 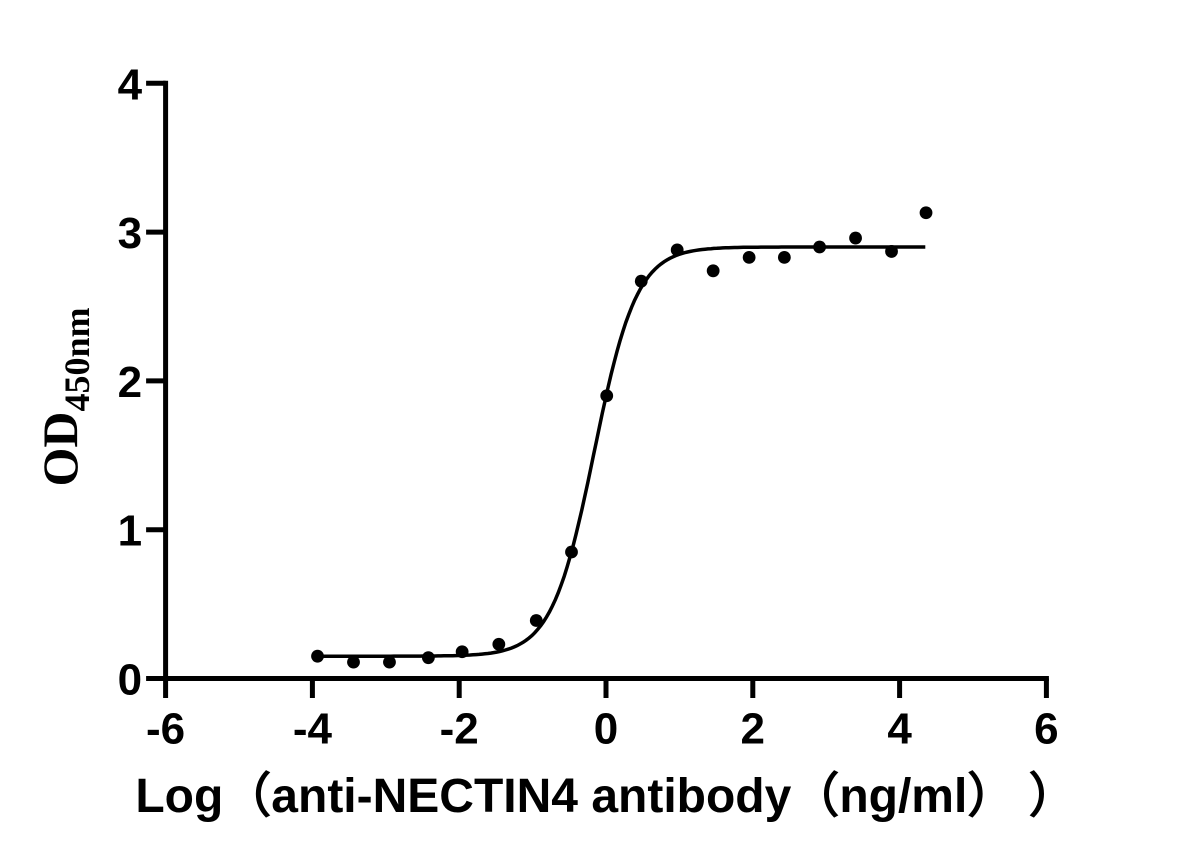 I want to click on x-tick-label: -6, so click(x=165, y=729).